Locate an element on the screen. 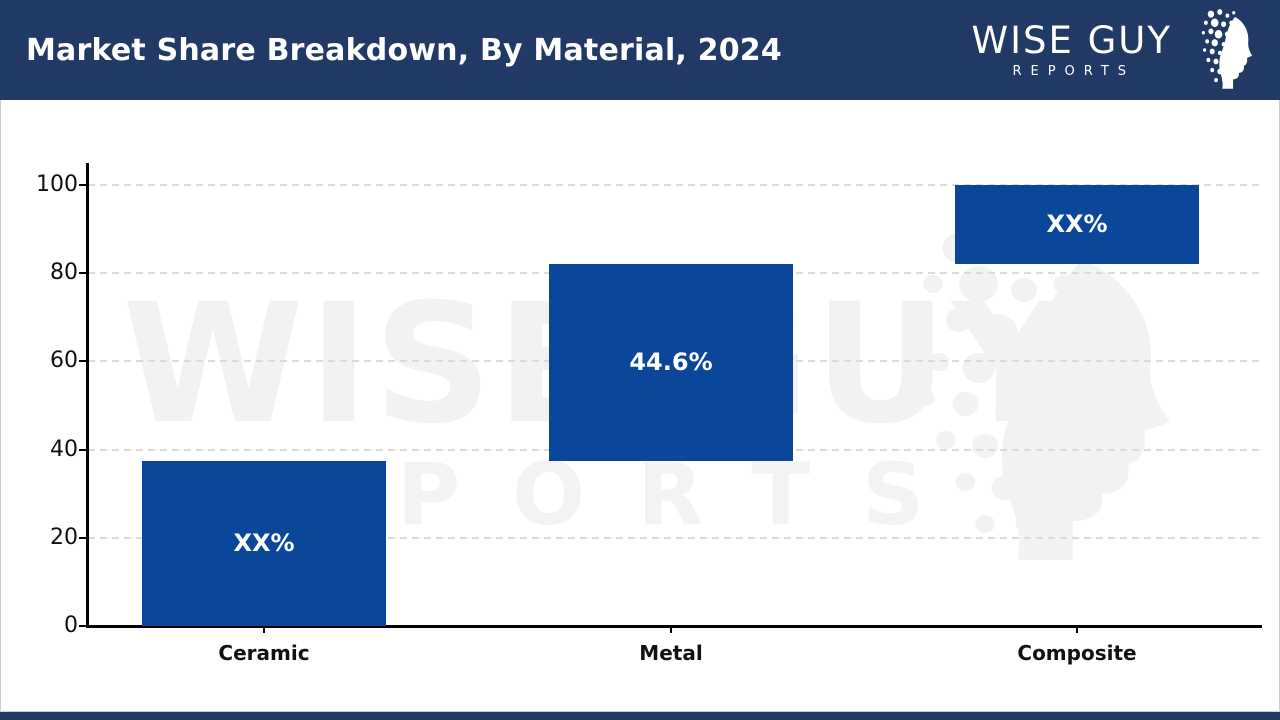 The height and width of the screenshot is (720, 1280). figure-border-bottom is located at coordinates (640, 711).